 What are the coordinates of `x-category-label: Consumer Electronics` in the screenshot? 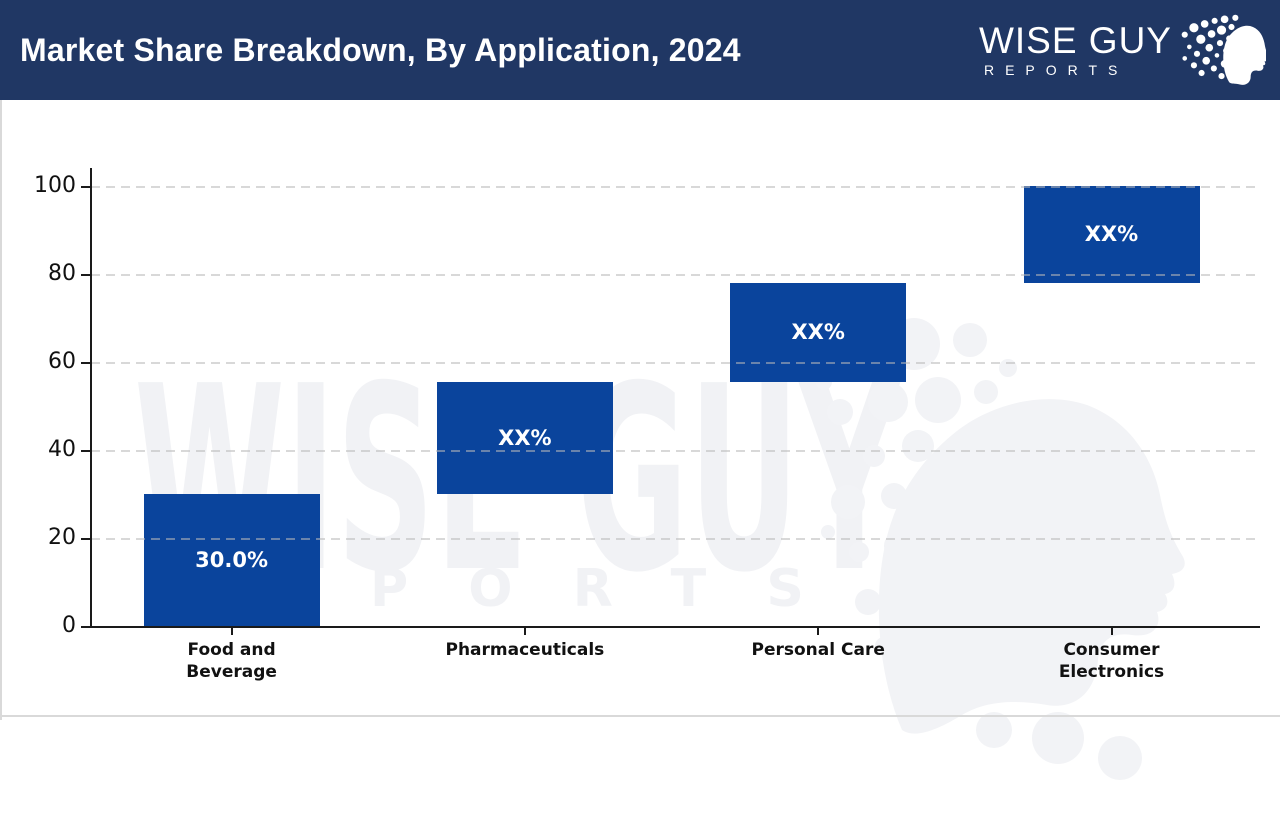 It's located at (1111, 661).